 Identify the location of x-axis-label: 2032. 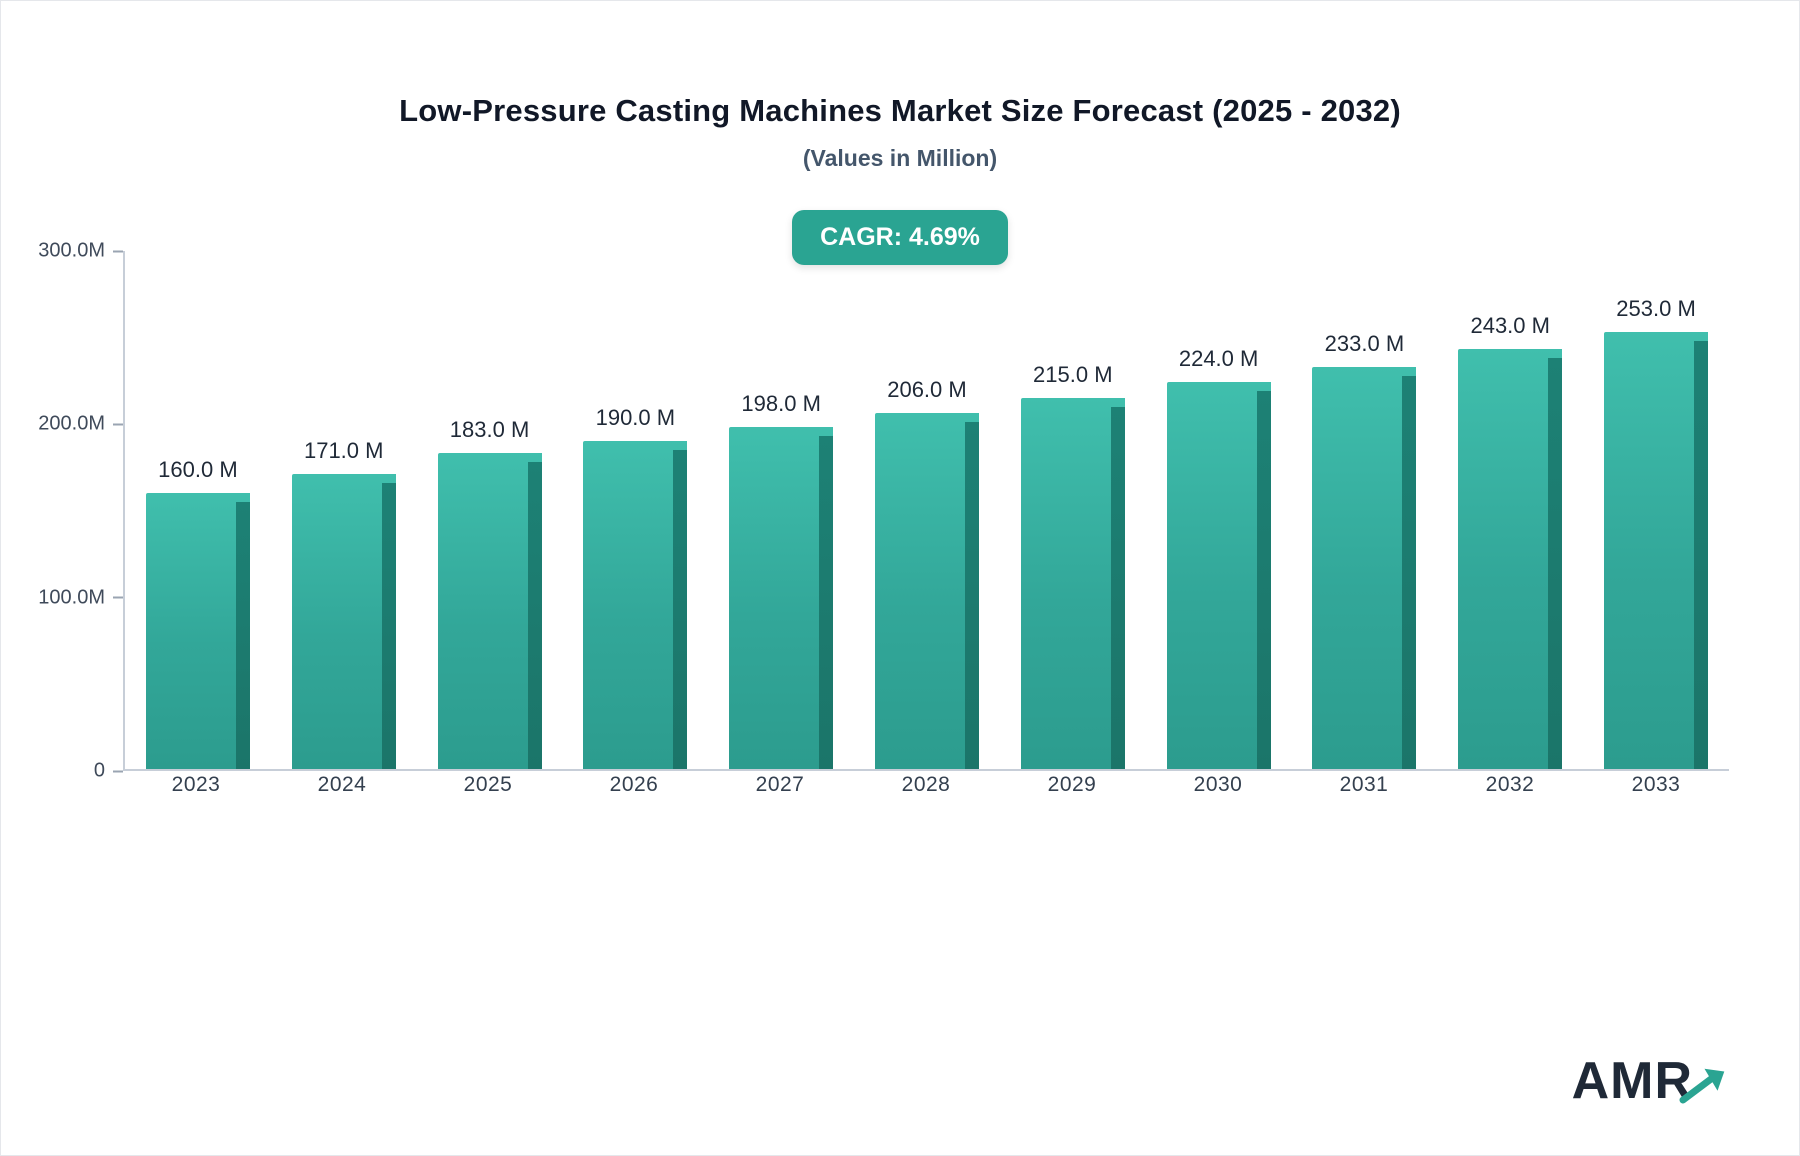
(1510, 784).